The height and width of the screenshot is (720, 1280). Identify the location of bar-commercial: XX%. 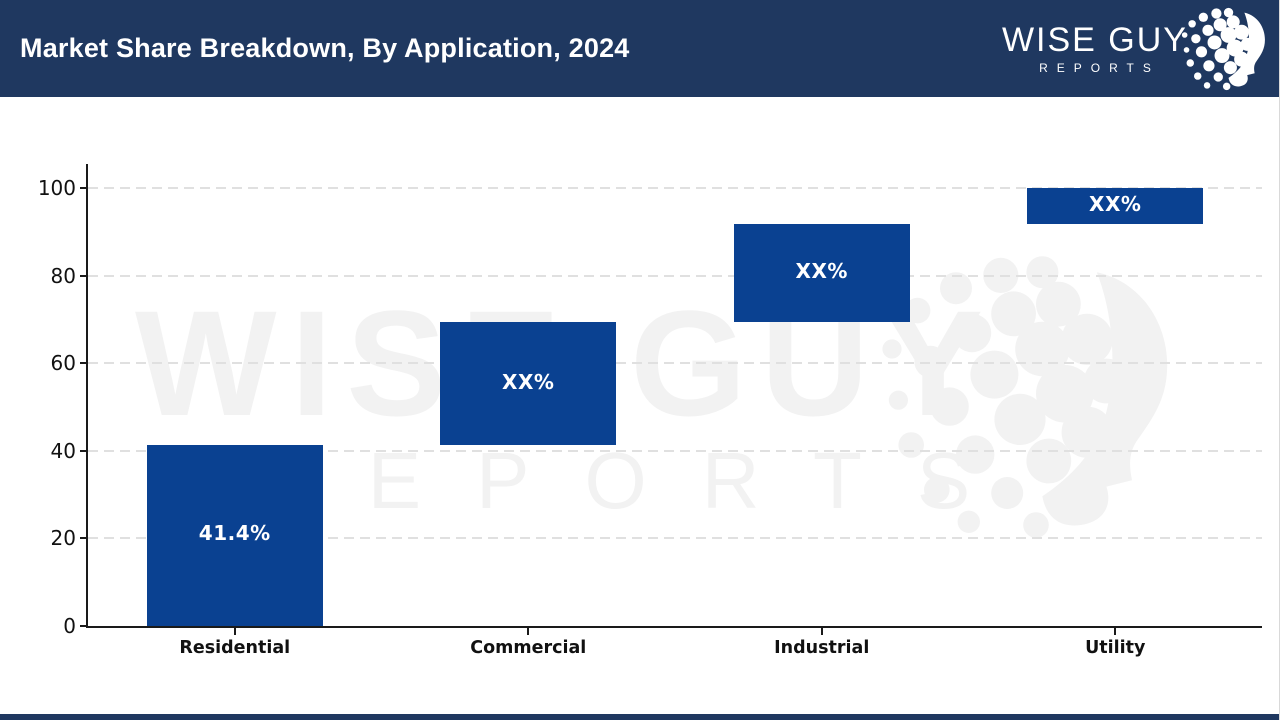
(528, 383).